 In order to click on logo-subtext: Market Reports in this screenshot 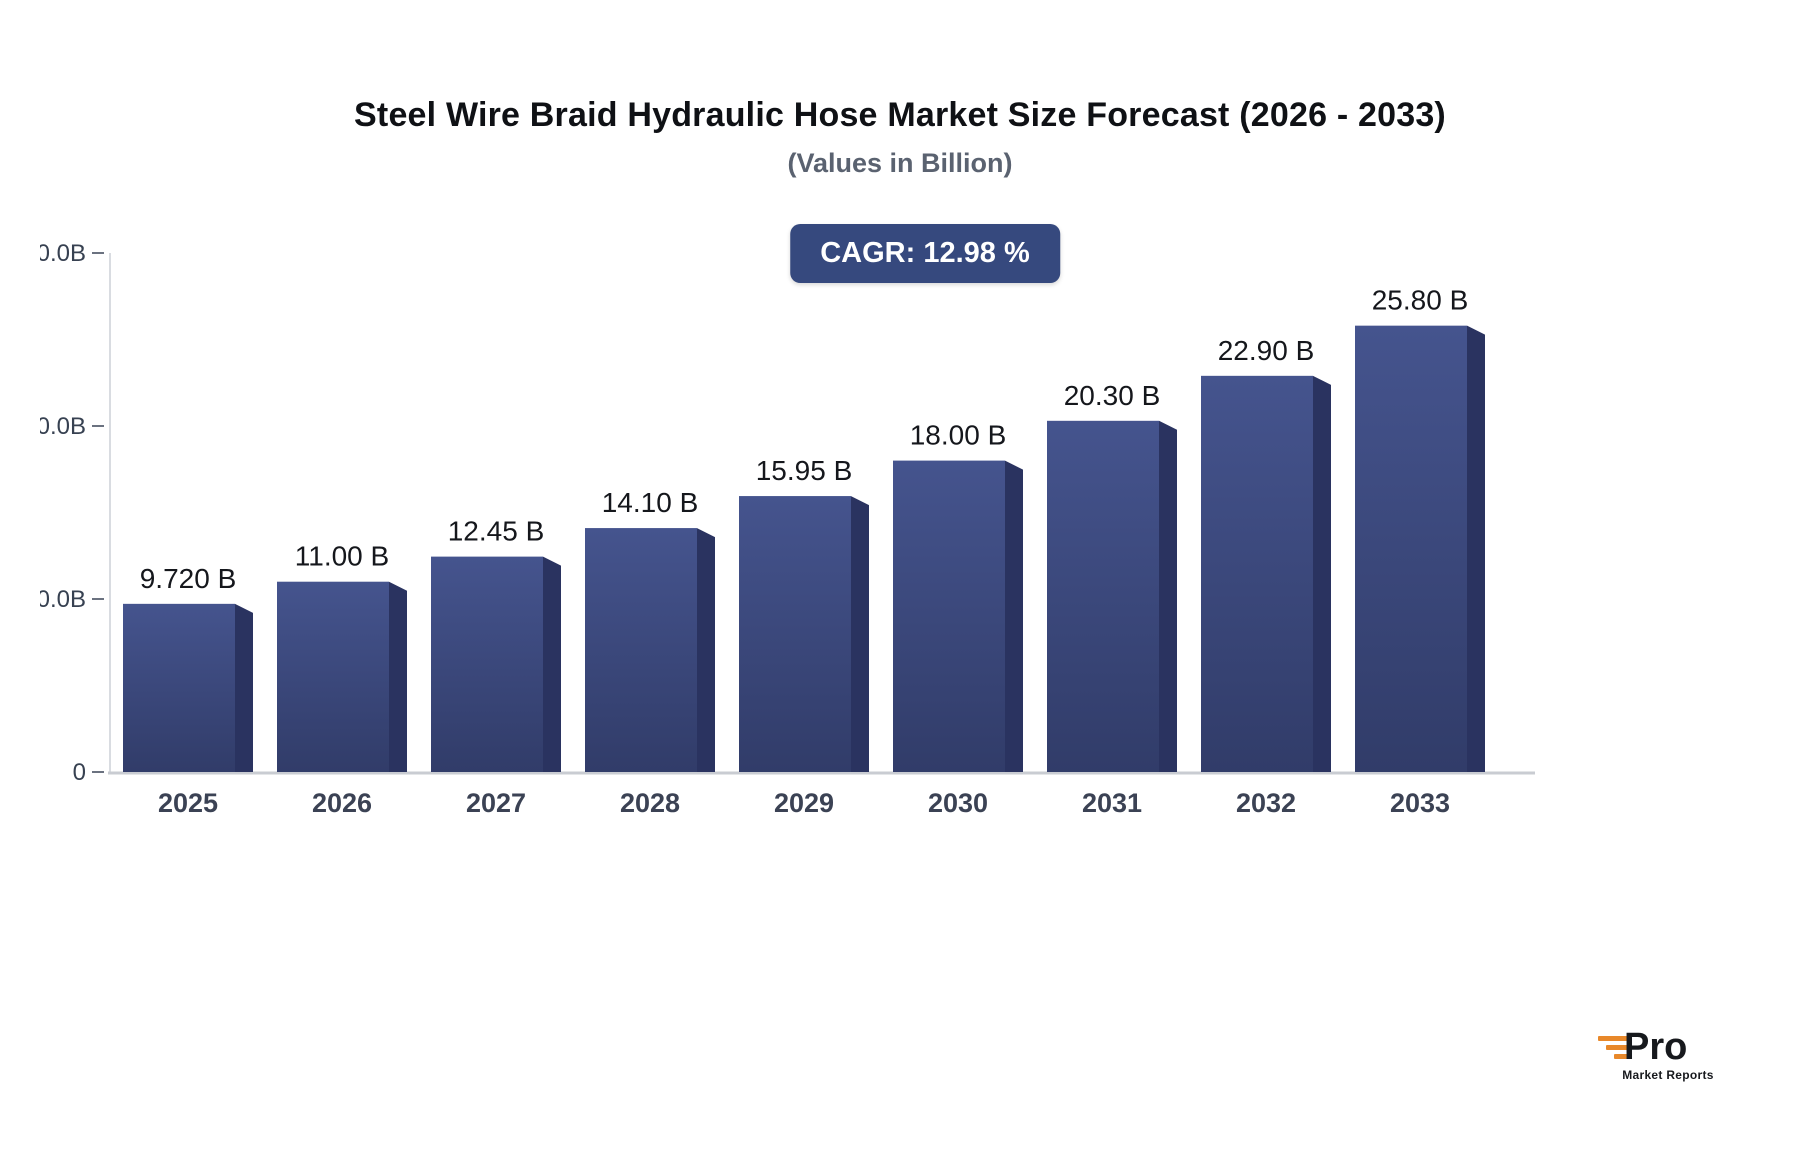, I will do `click(1668, 1075)`.